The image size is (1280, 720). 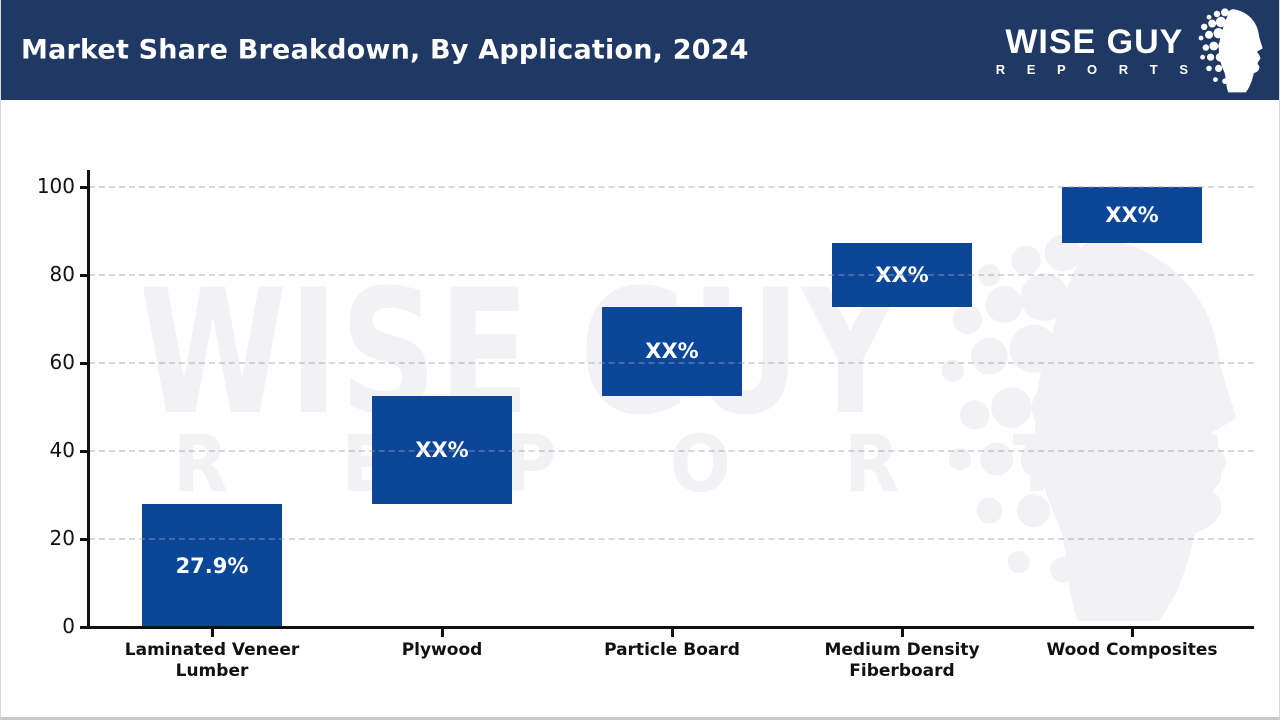 I want to click on bar-wood-composites: XX%, so click(x=1132, y=215).